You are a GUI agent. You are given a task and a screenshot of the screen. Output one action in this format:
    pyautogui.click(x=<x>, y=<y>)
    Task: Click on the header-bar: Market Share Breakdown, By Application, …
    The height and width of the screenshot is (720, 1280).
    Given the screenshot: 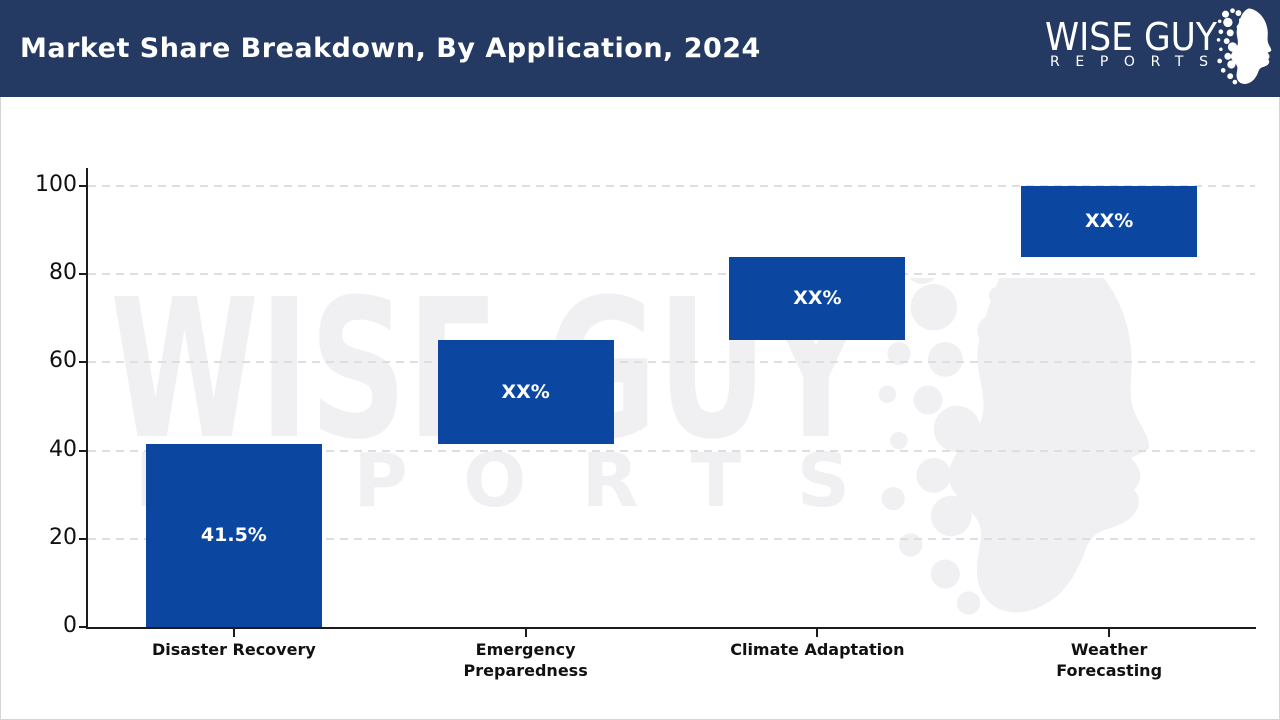 What is the action you would take?
    pyautogui.click(x=640, y=48)
    